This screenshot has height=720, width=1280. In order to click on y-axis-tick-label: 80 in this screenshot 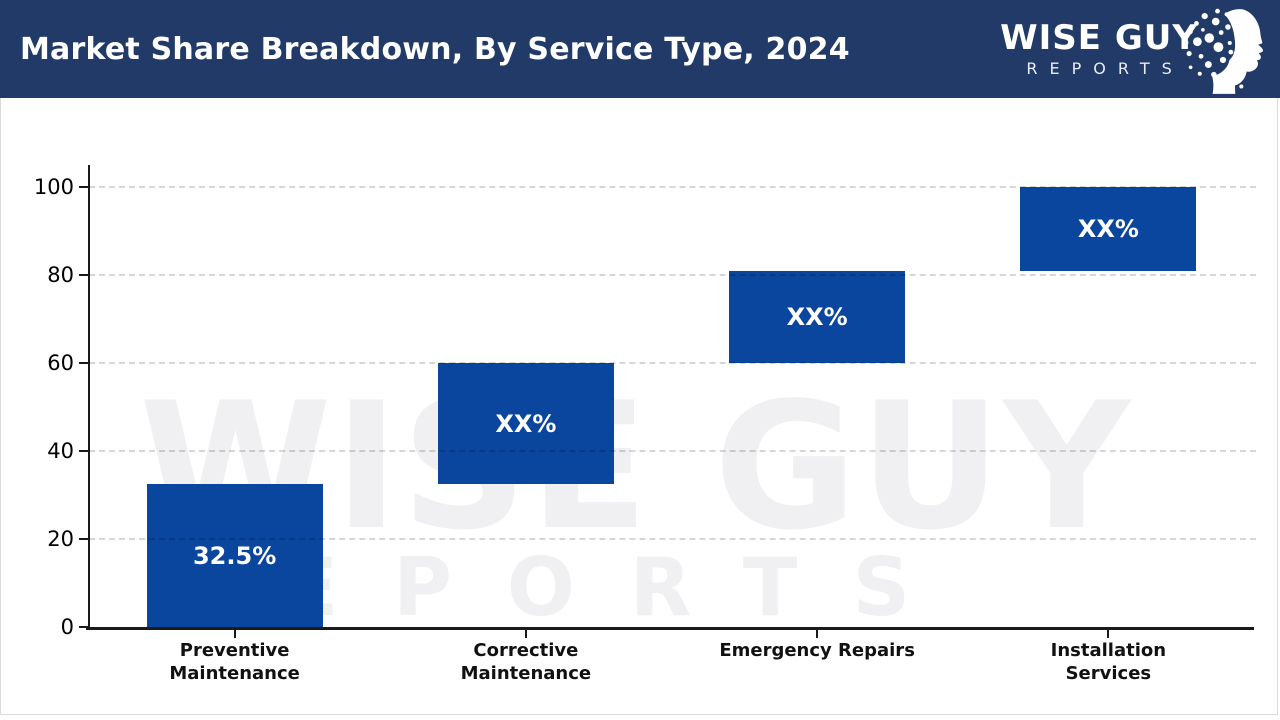, I will do `click(60, 275)`.